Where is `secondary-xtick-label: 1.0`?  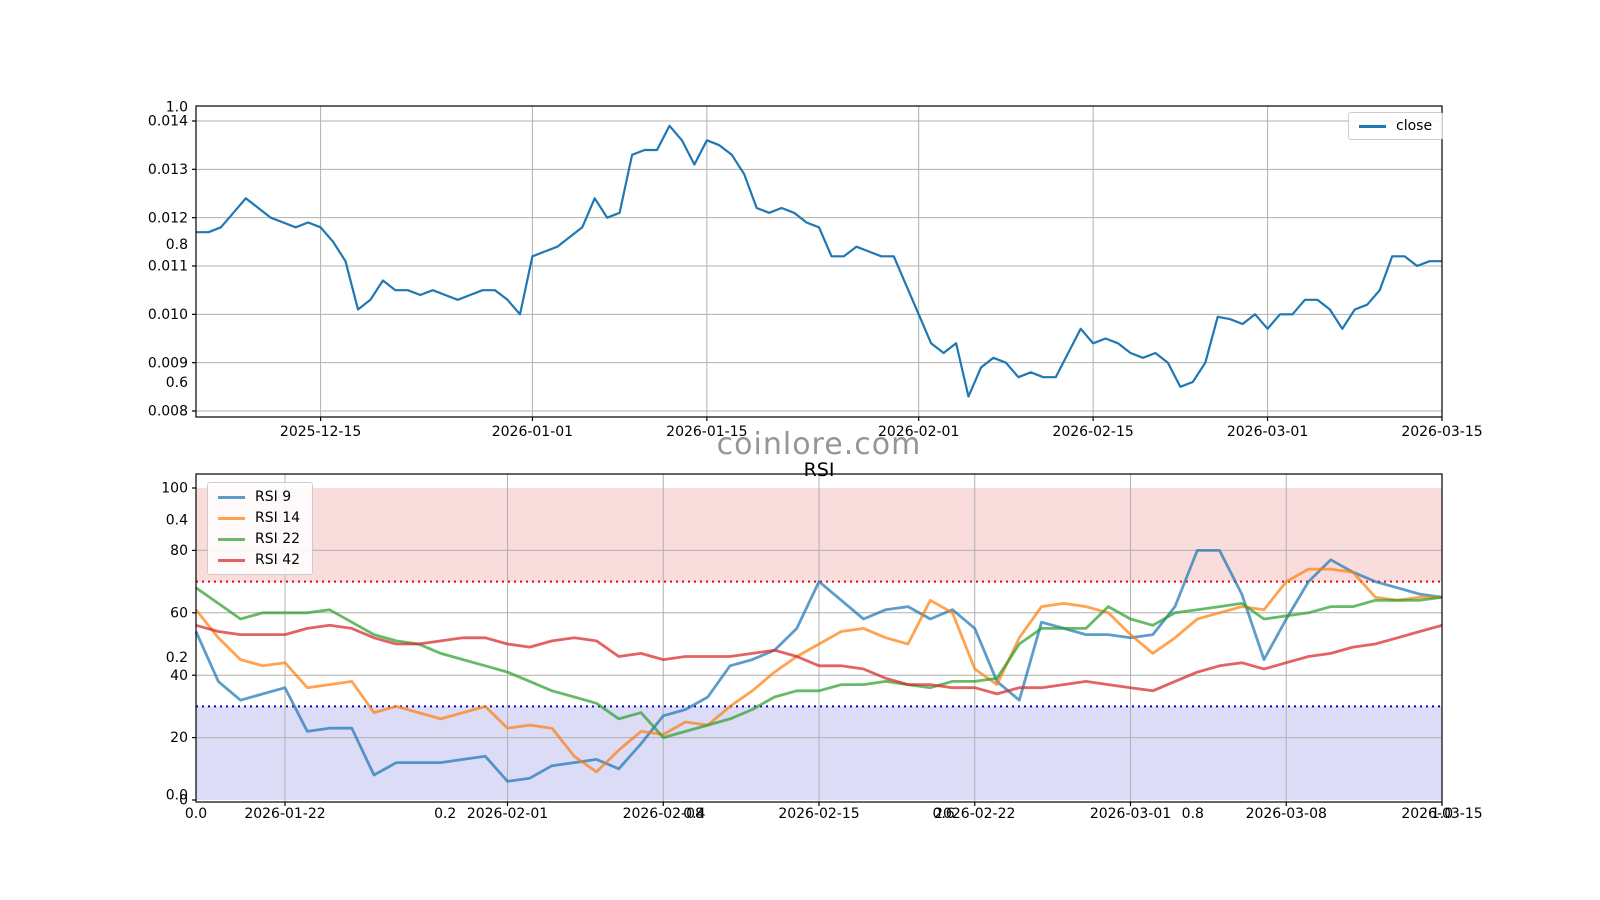 secondary-xtick-label: 1.0 is located at coordinates (1442, 814).